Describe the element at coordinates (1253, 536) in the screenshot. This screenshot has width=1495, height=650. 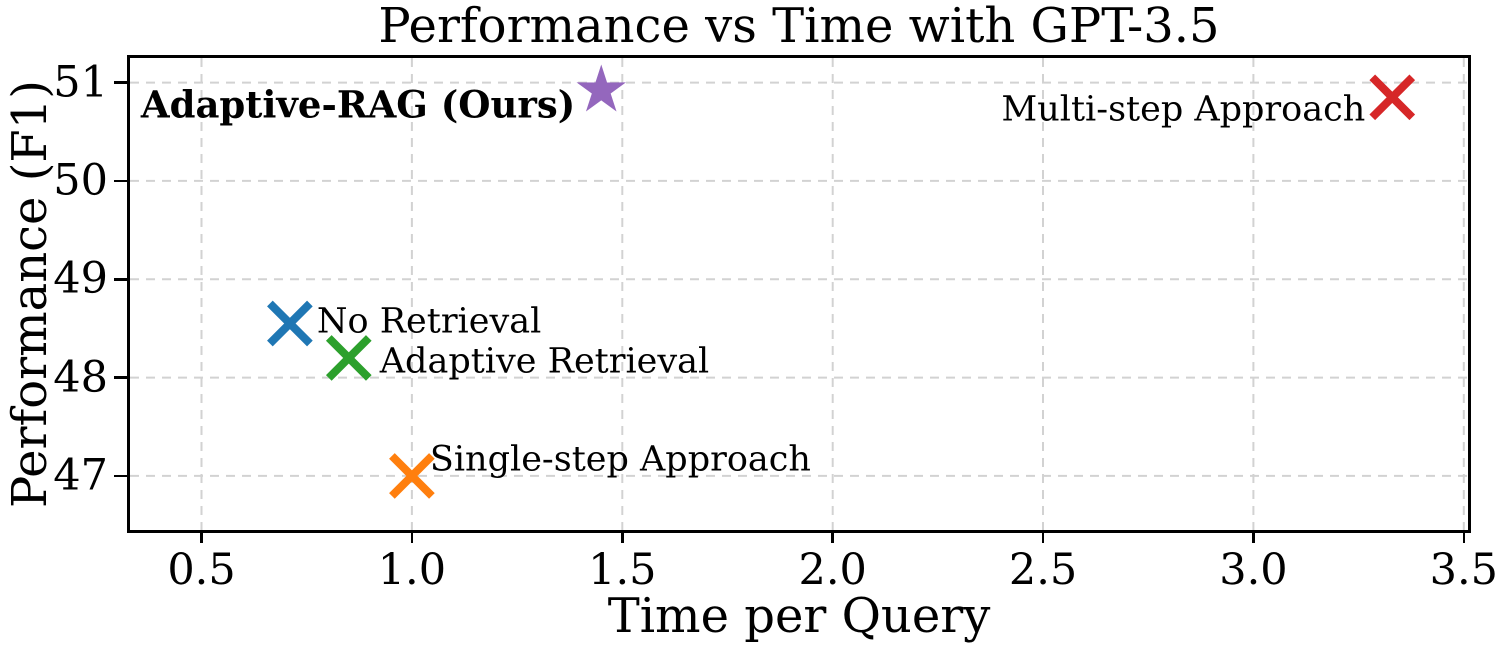
I see `x-tick-3.0` at that location.